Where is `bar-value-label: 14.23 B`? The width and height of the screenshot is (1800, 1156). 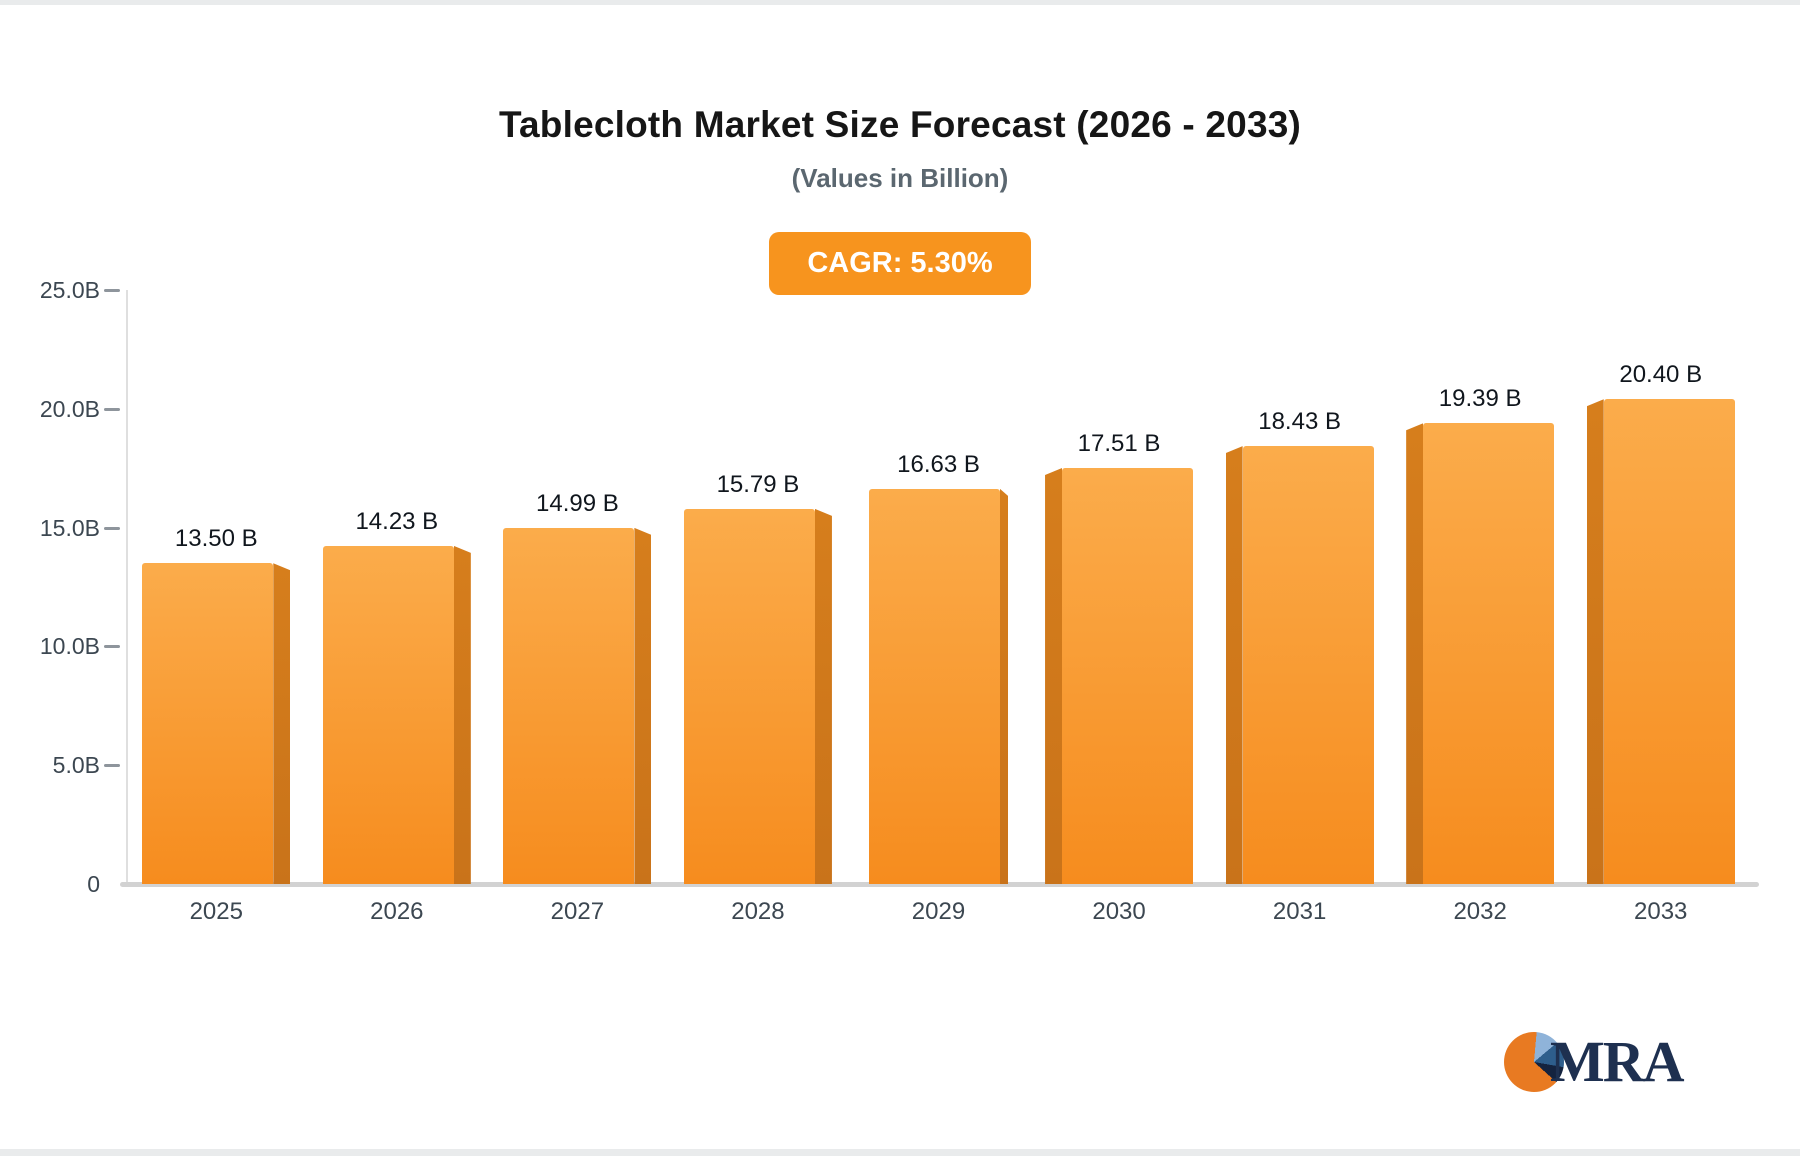 bar-value-label: 14.23 B is located at coordinates (397, 521).